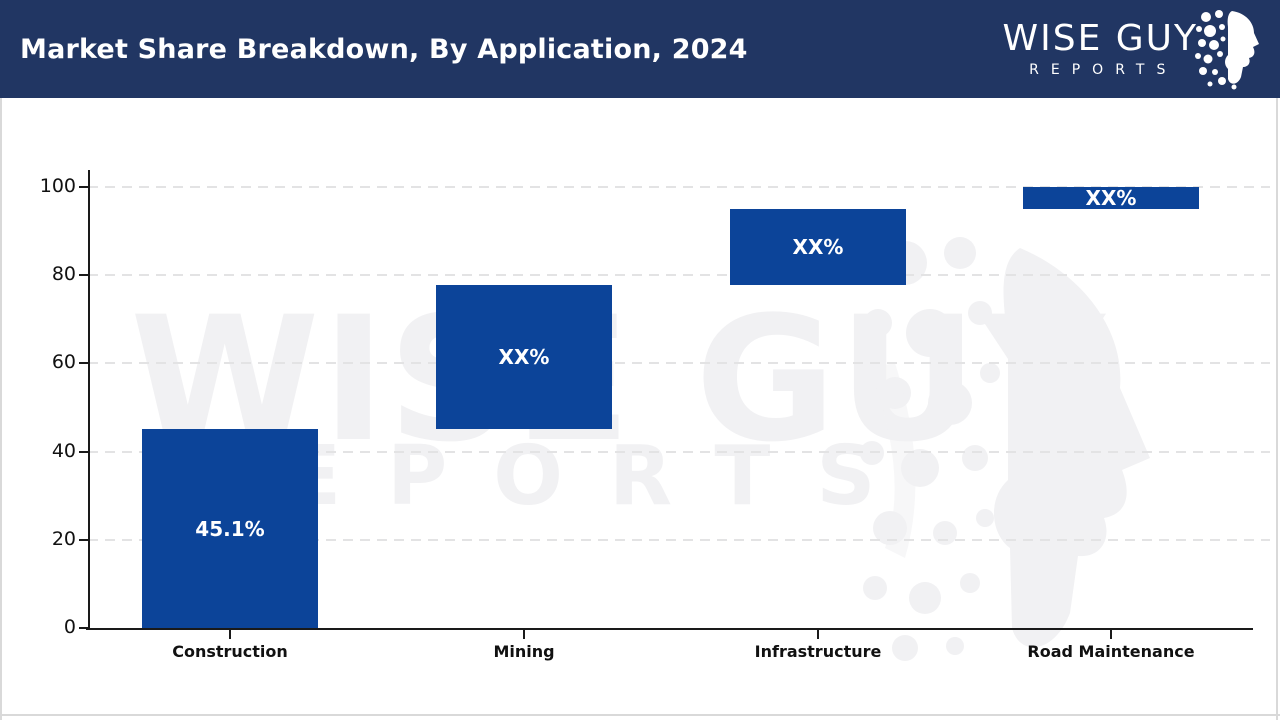  I want to click on logo-subtext: REPORTS, so click(1103, 70).